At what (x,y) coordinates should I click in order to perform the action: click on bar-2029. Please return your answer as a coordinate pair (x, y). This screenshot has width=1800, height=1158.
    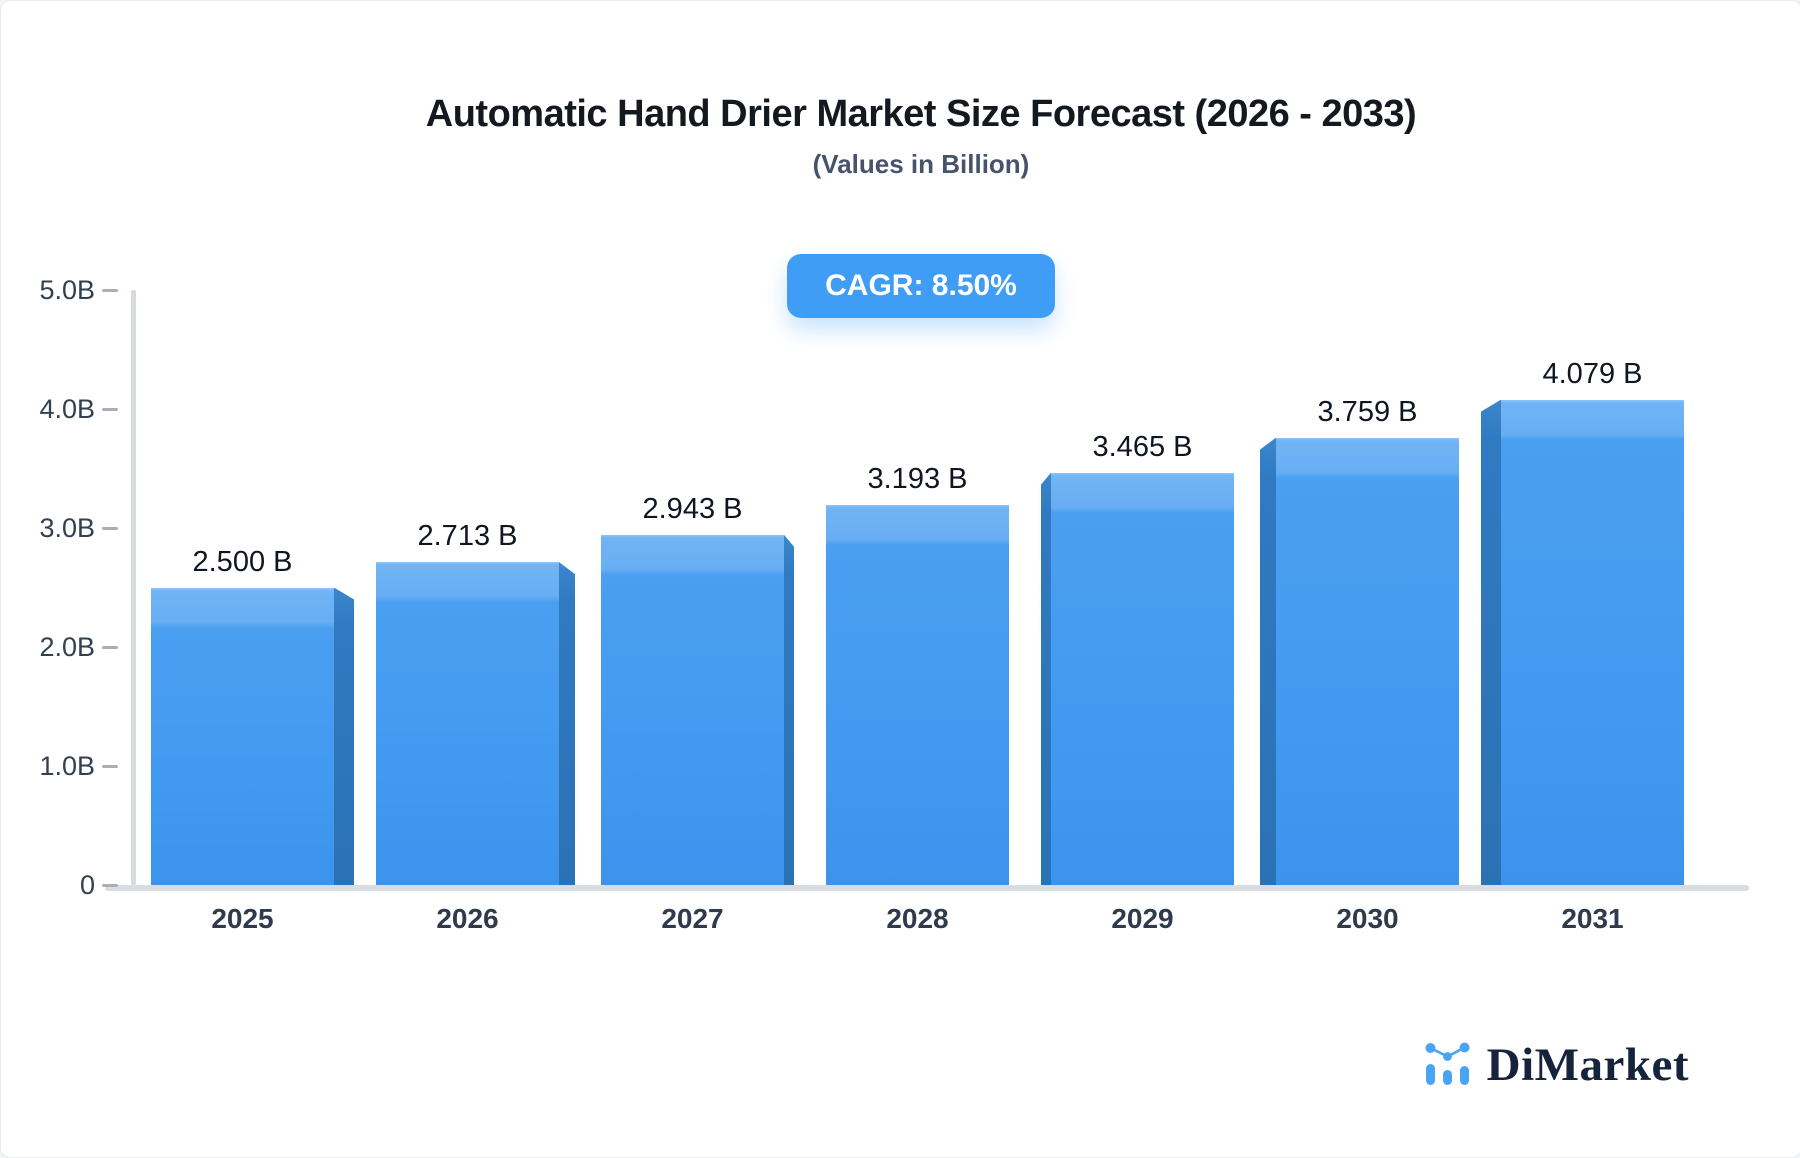
    Looking at the image, I should click on (1142, 678).